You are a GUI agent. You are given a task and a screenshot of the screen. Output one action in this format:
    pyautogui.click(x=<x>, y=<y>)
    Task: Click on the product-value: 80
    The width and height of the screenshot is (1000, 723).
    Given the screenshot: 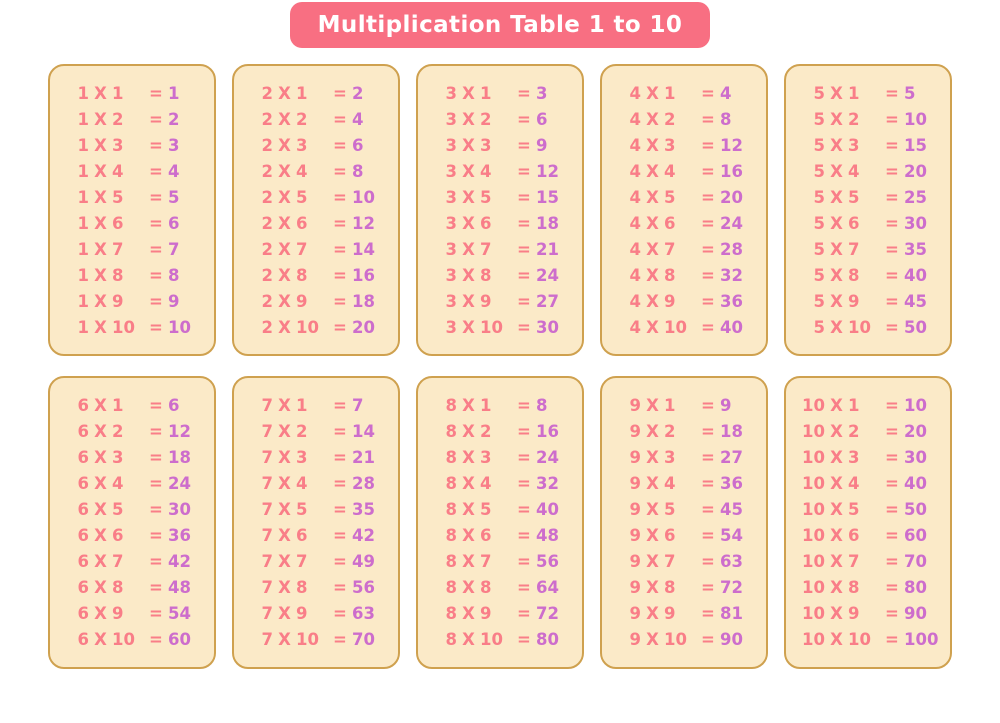 What is the action you would take?
    pyautogui.click(x=547, y=639)
    